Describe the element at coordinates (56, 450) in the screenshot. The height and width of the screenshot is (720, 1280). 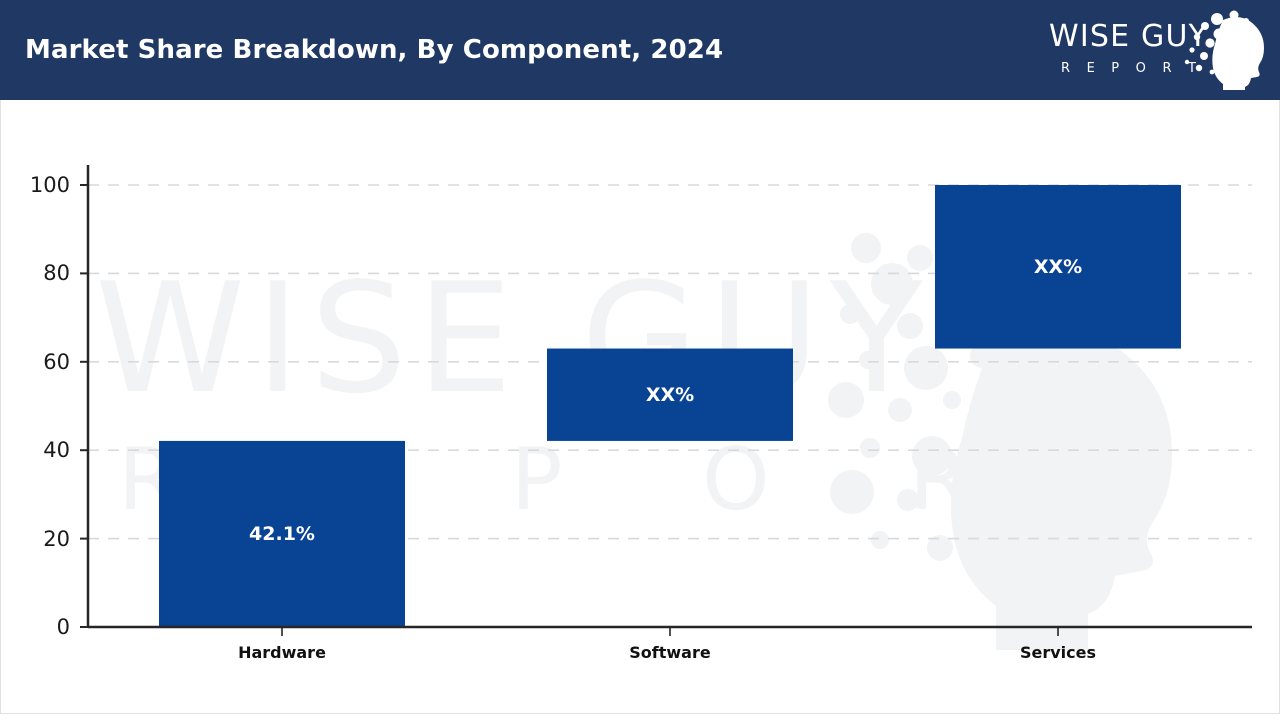
I see `y-axis-tick-label: 40` at that location.